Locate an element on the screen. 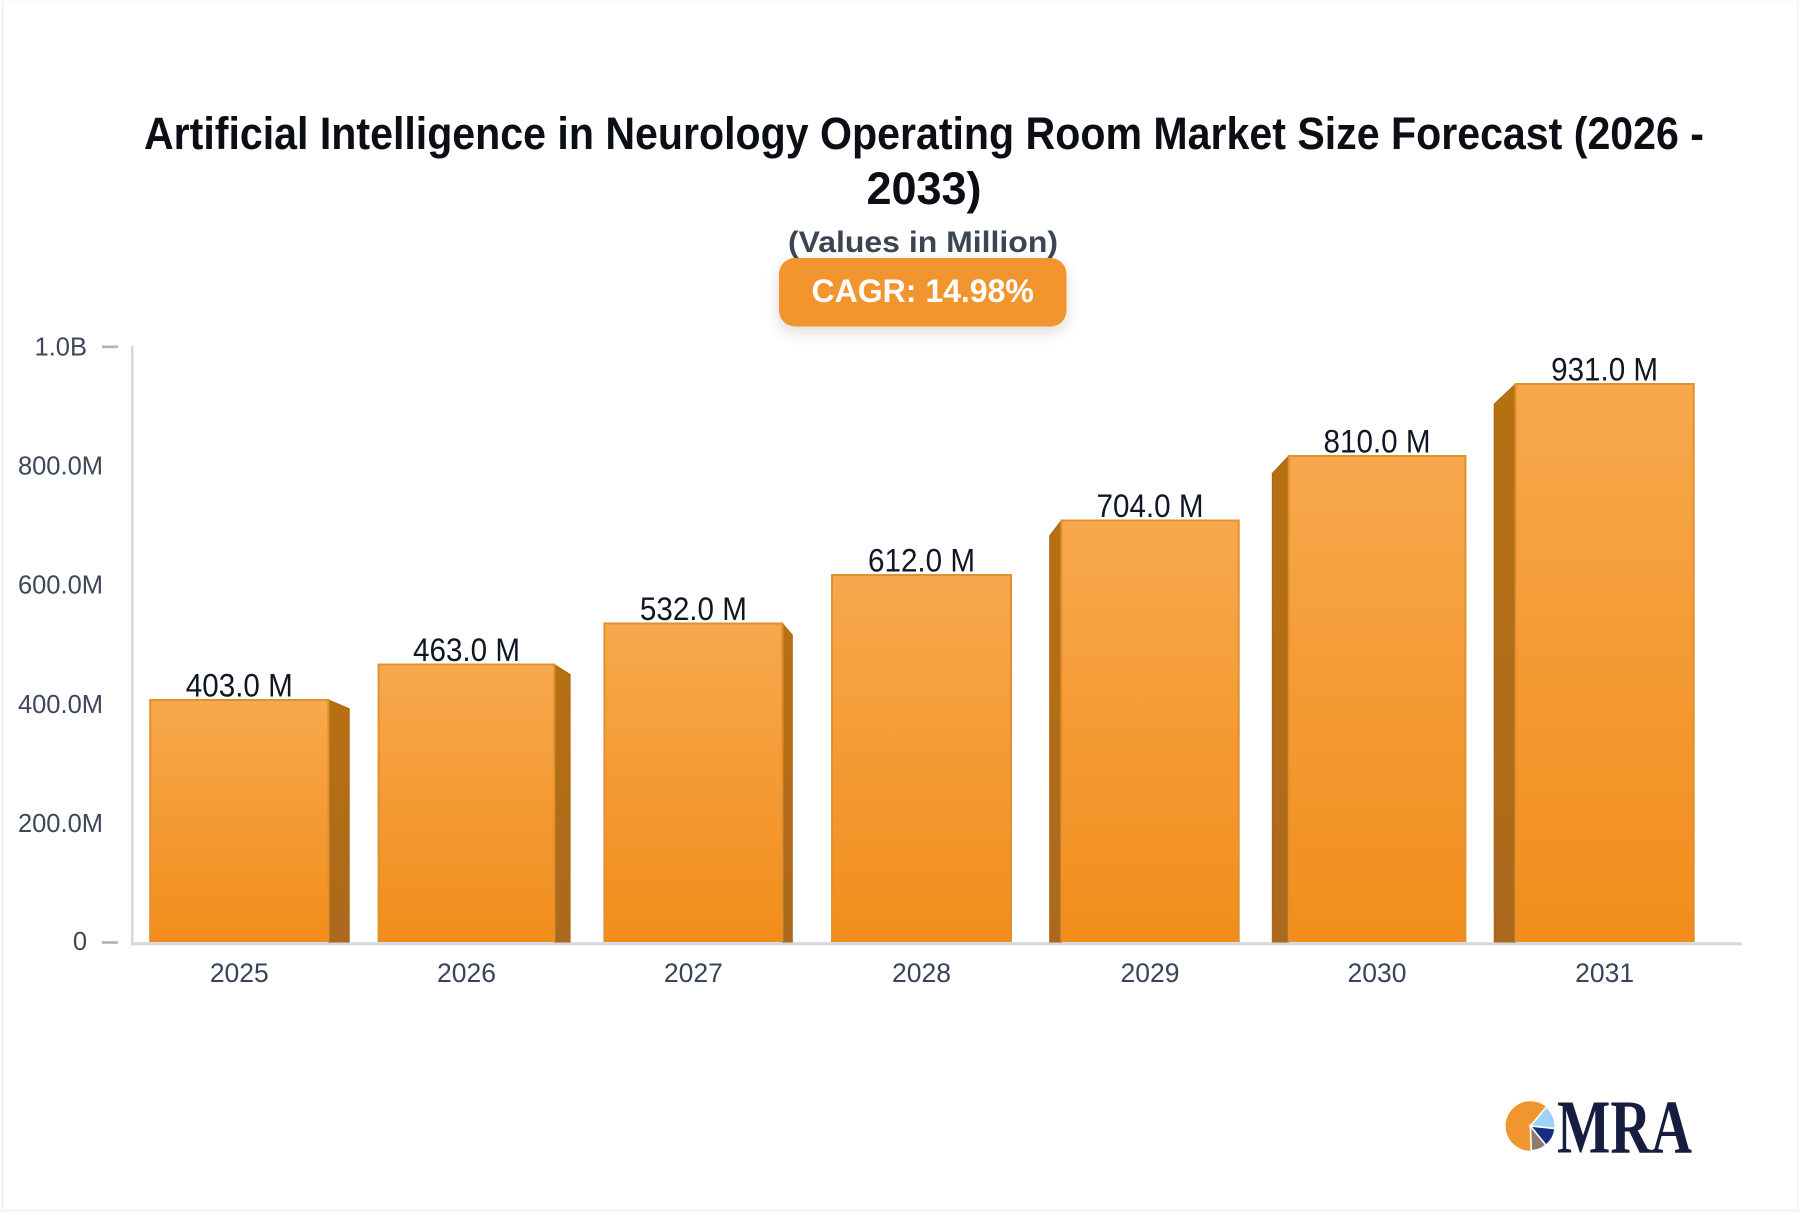 The image size is (1800, 1212). svg-text: 612.0 M is located at coordinates (921, 561).